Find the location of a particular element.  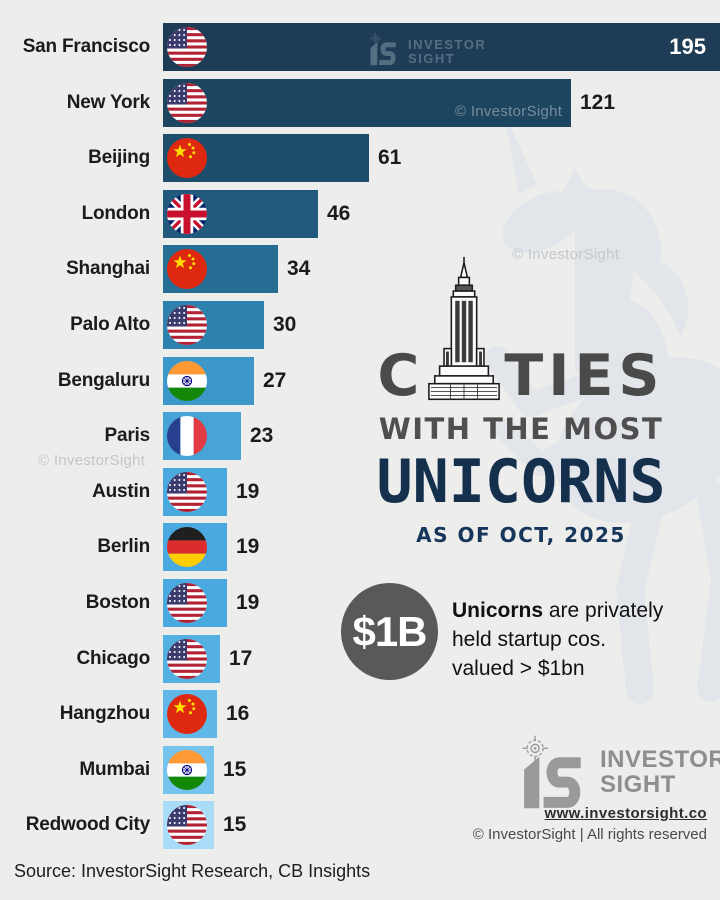

bar-row: Hangzhou 16 is located at coordinates (360, 714).